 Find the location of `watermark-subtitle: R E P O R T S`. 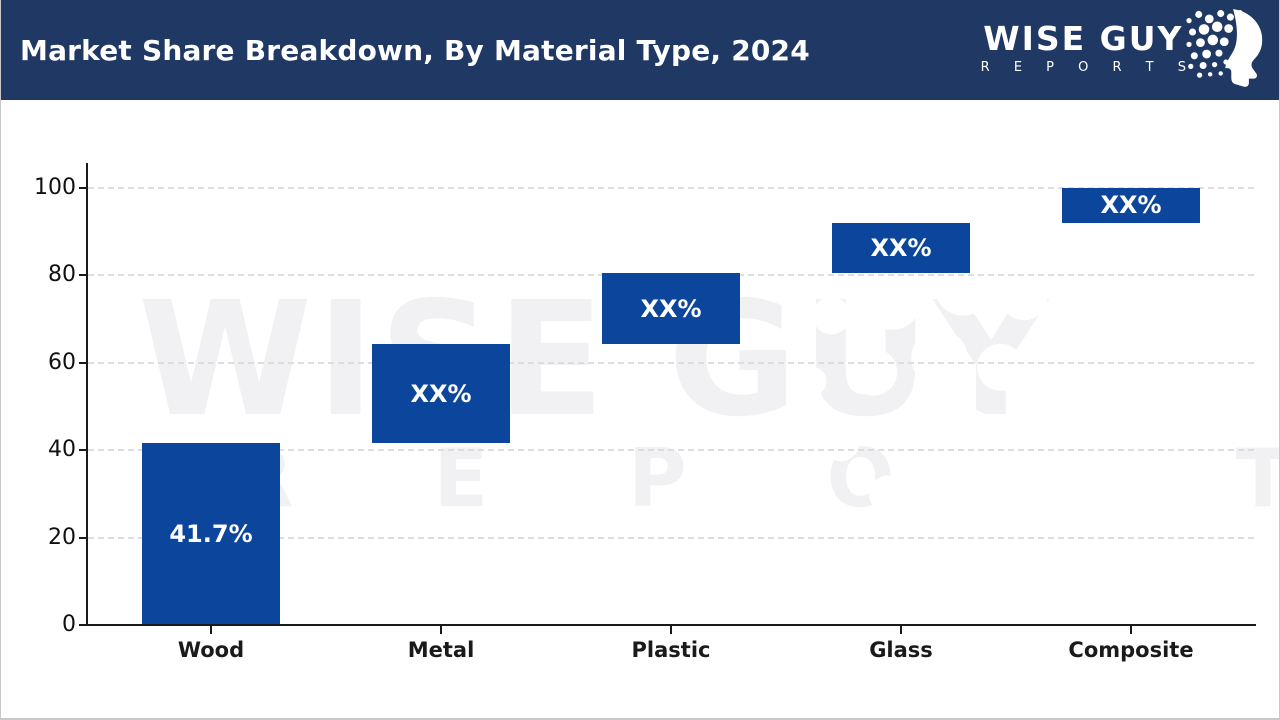

watermark-subtitle: R E P O R T S is located at coordinates (756, 478).